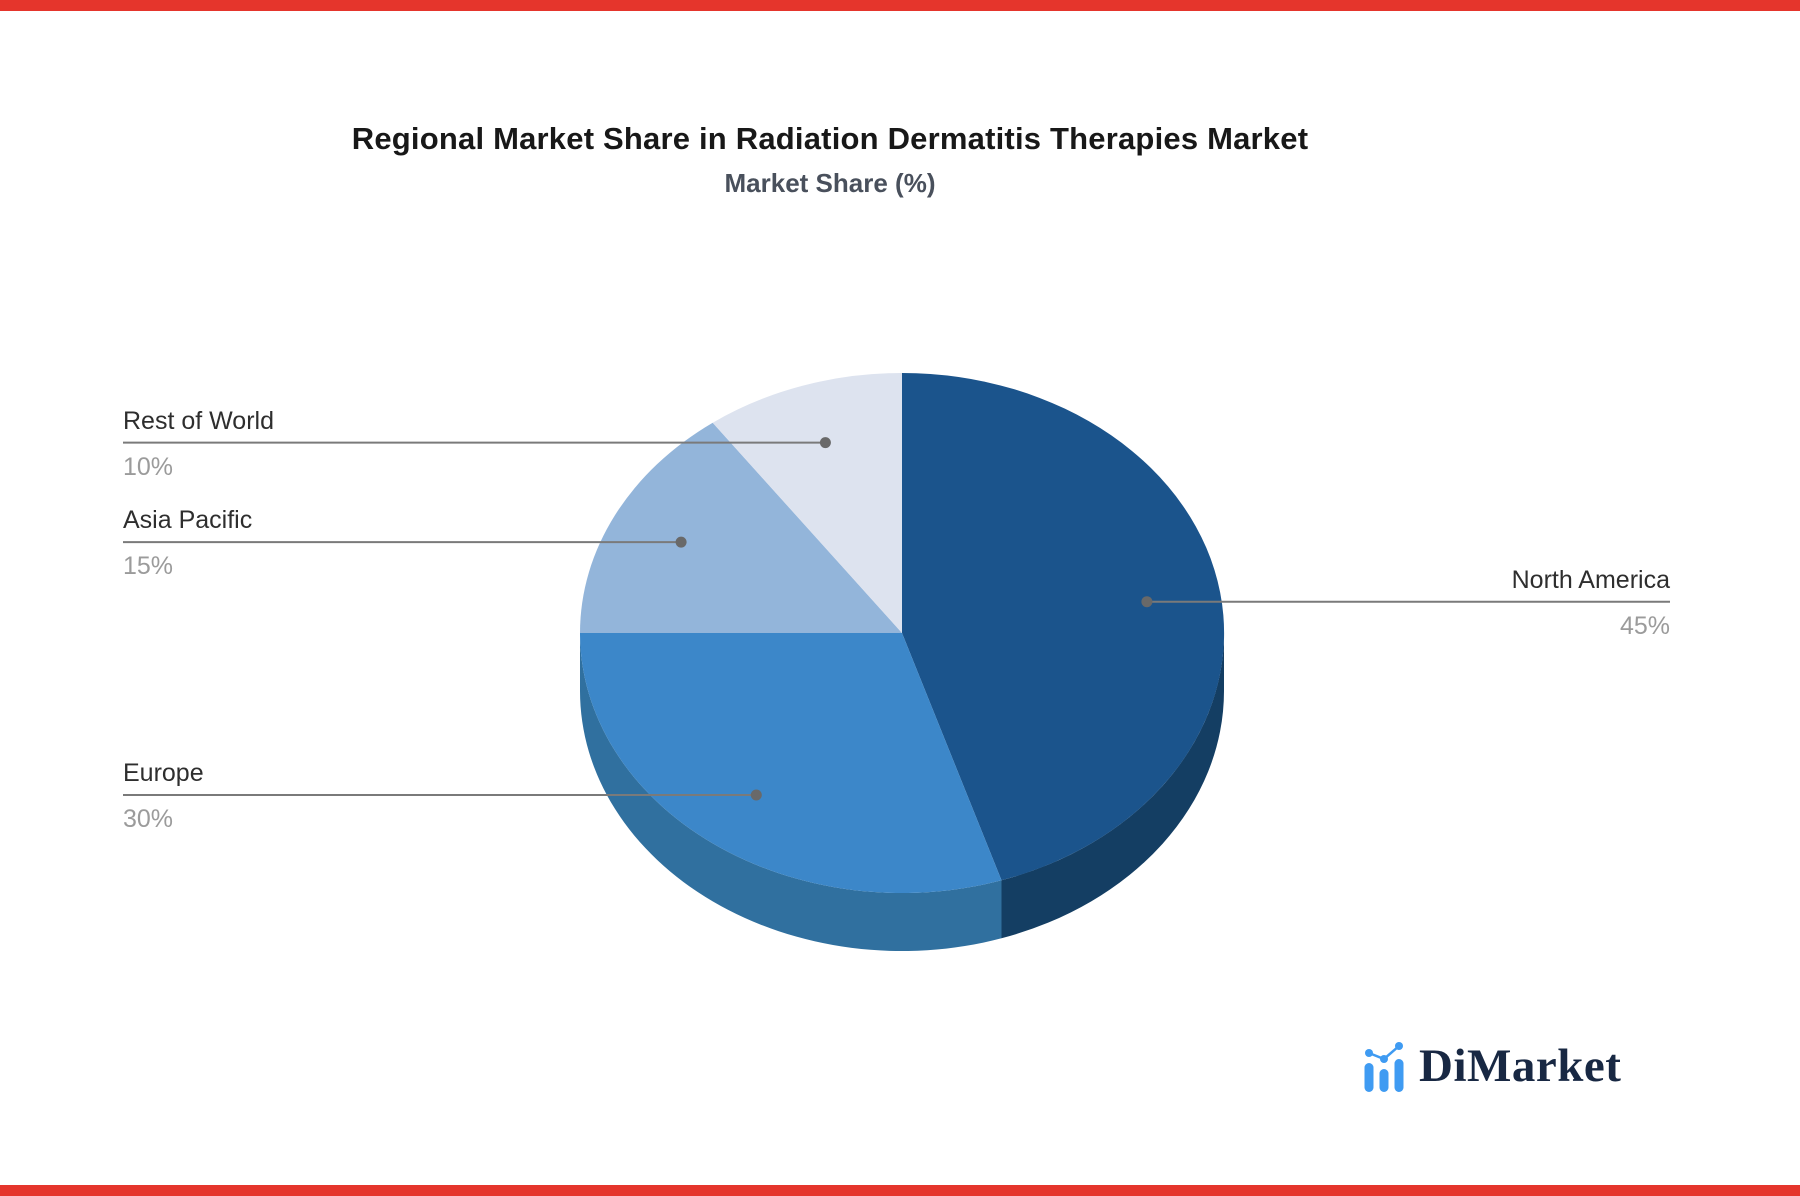 This screenshot has height=1196, width=1800. I want to click on chart-subtitle: Market Share (%), so click(830, 182).